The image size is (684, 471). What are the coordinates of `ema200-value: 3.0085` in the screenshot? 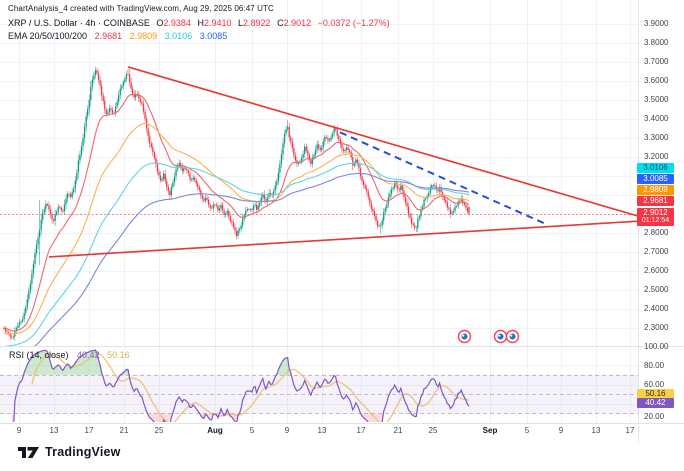 It's located at (213, 36).